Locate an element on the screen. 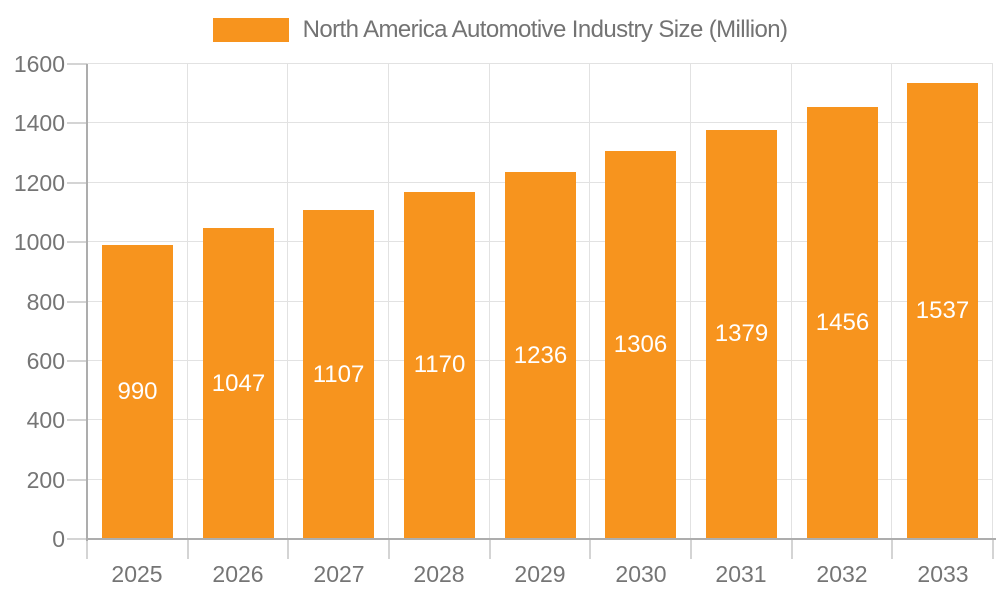  bar-2028 is located at coordinates (439, 365).